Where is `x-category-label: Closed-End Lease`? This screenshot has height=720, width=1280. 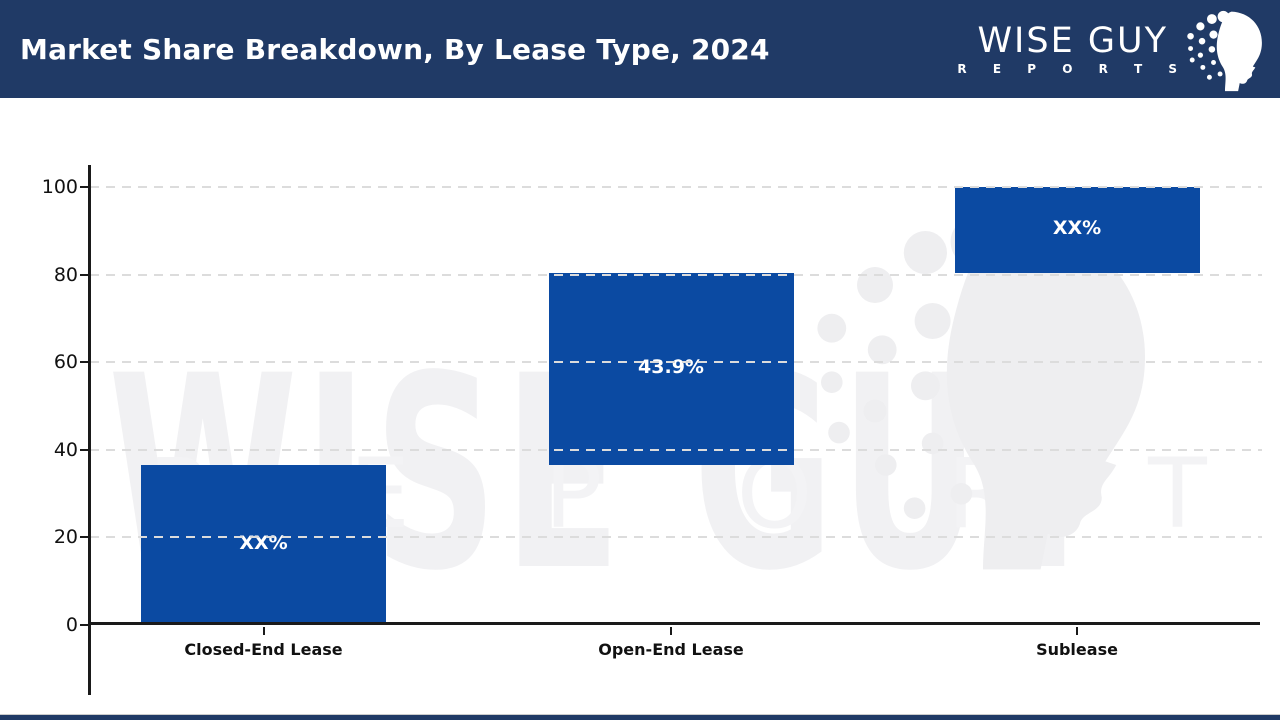
x-category-label: Closed-End Lease is located at coordinates (263, 649).